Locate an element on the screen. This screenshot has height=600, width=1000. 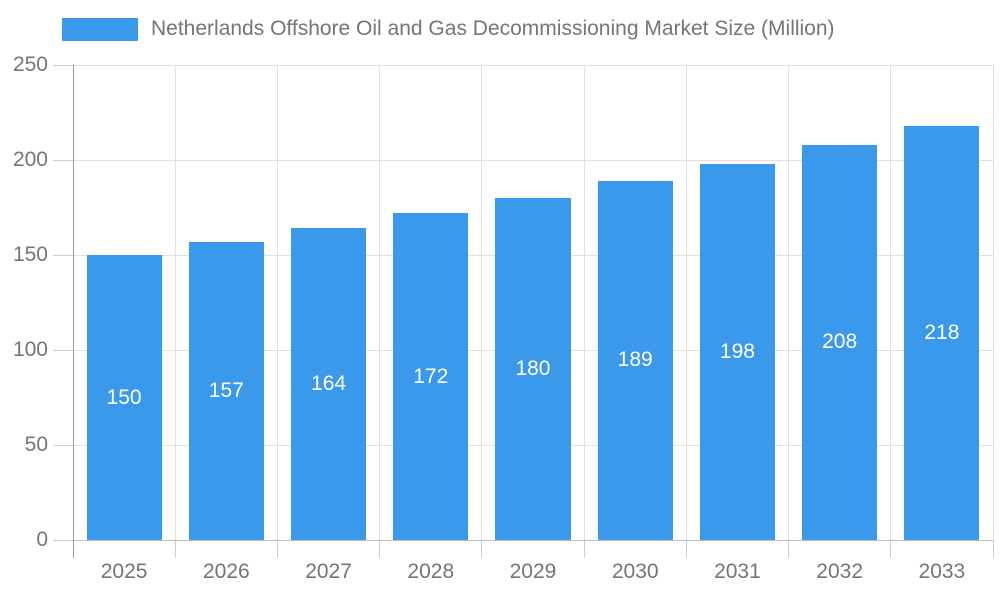
x-axis-label: 2027 is located at coordinates (328, 571).